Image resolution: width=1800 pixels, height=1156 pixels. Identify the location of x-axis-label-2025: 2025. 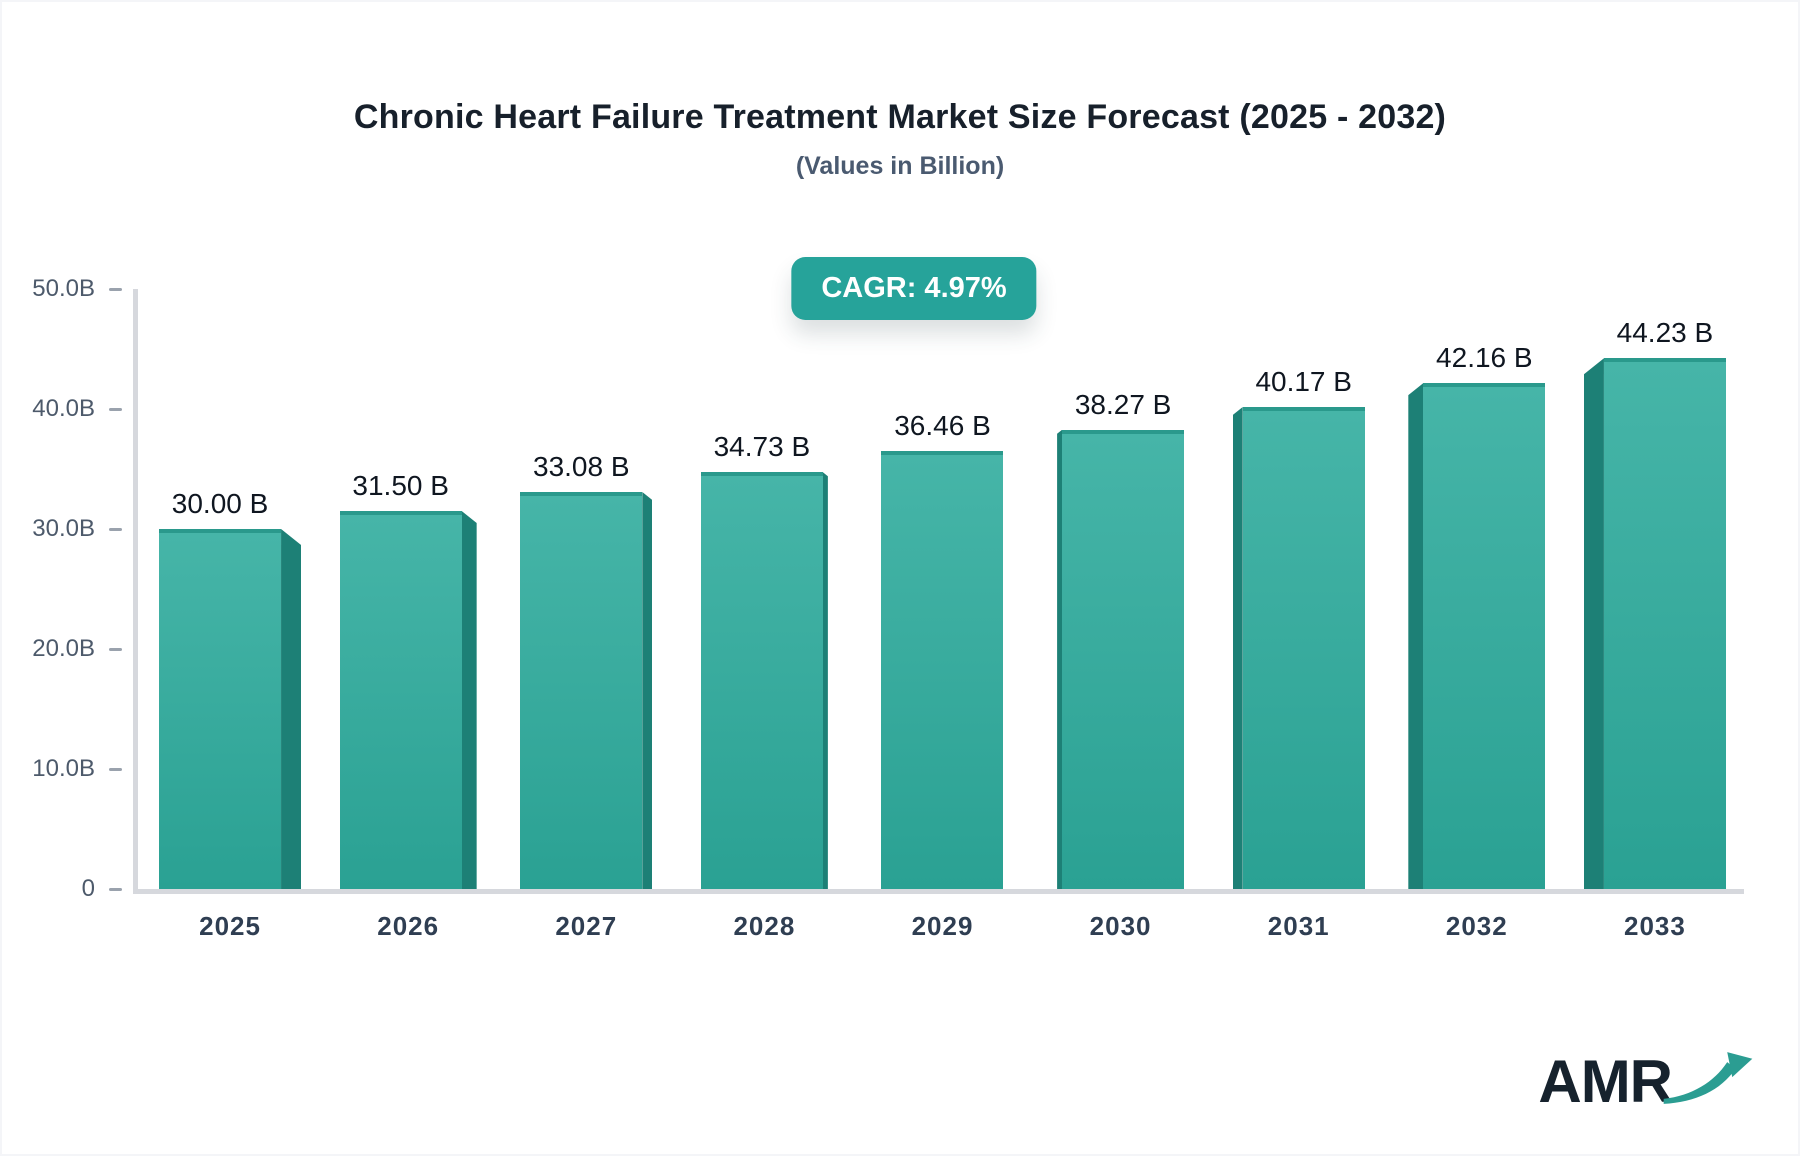
(230, 926).